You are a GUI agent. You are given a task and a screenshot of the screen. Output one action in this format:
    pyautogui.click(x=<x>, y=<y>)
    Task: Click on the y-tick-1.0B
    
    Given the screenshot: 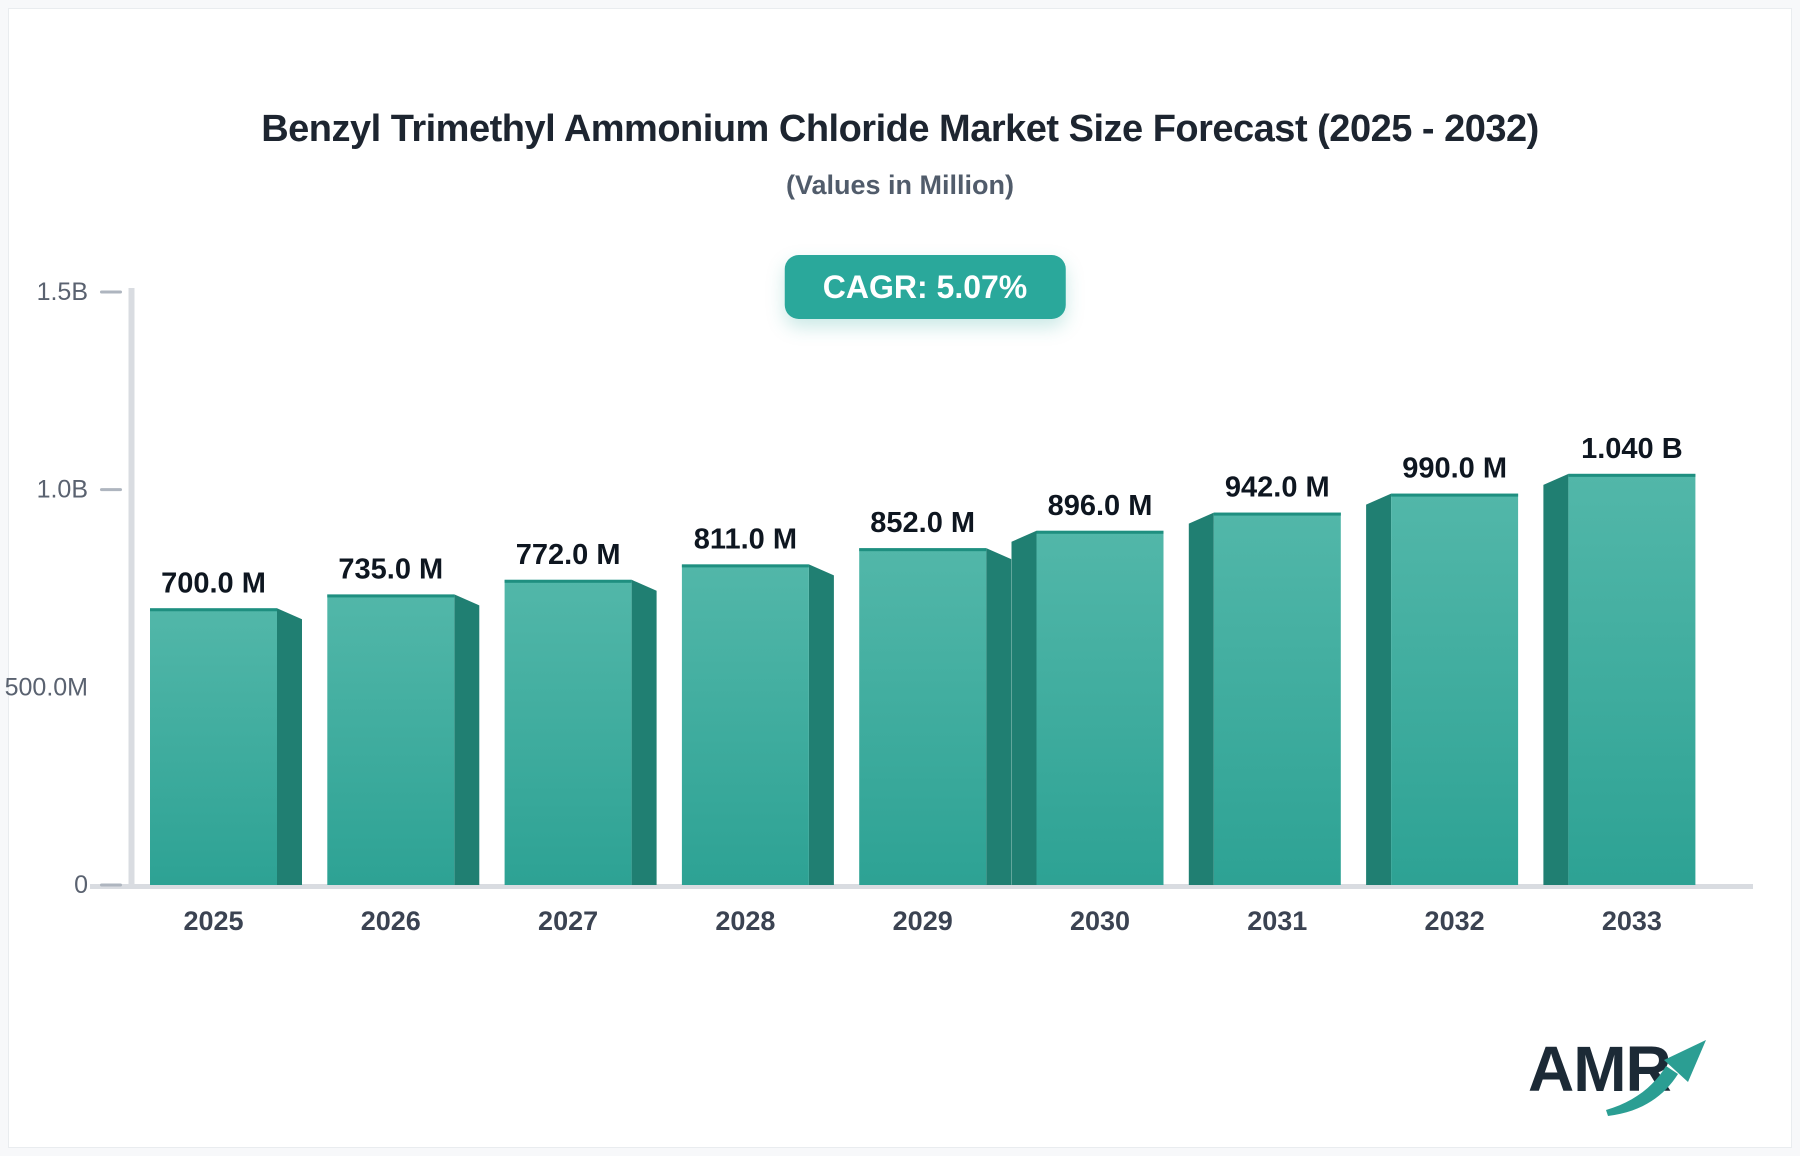 What is the action you would take?
    pyautogui.click(x=111, y=490)
    